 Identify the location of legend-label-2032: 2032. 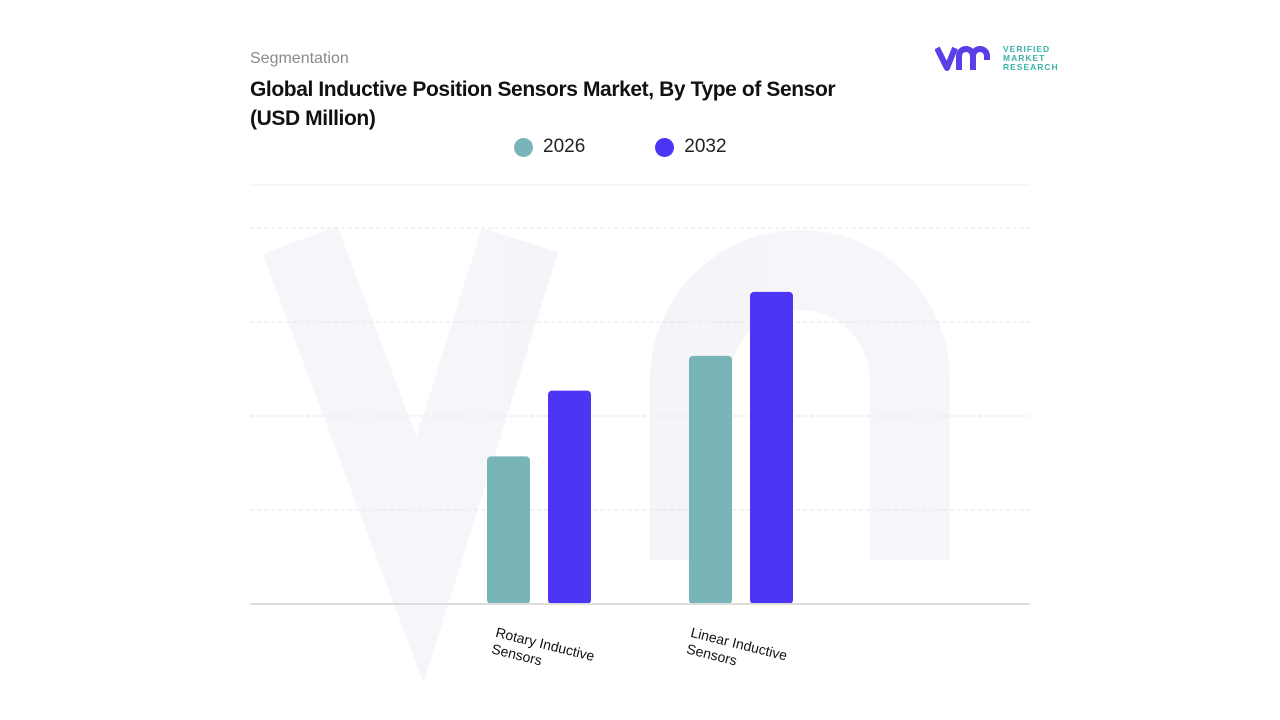
(705, 146).